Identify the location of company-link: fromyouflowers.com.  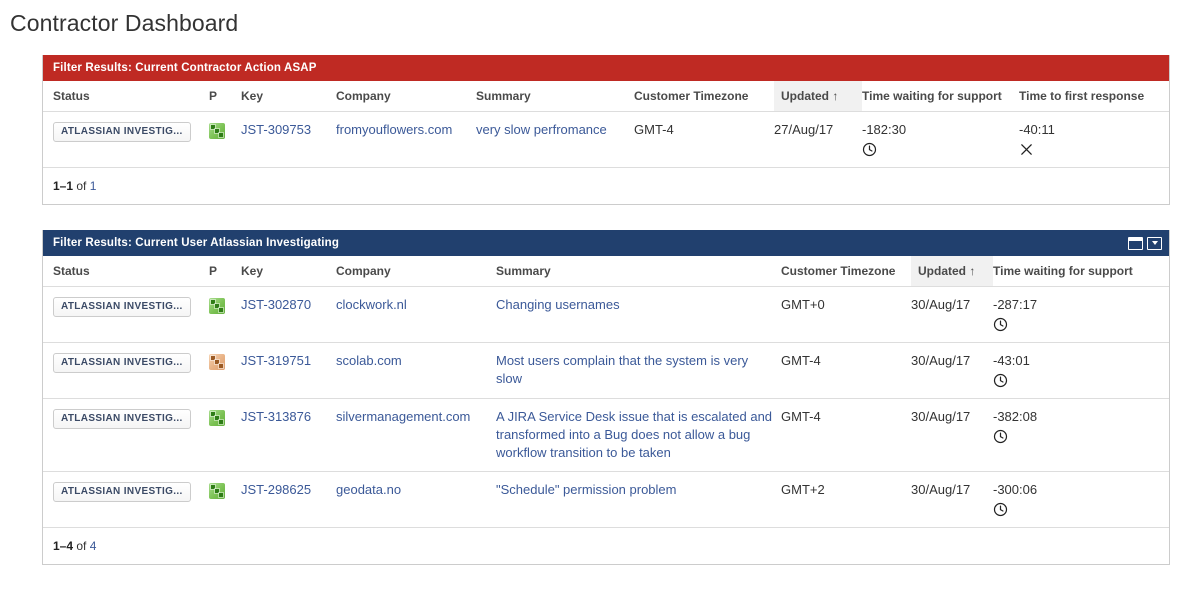
(394, 129).